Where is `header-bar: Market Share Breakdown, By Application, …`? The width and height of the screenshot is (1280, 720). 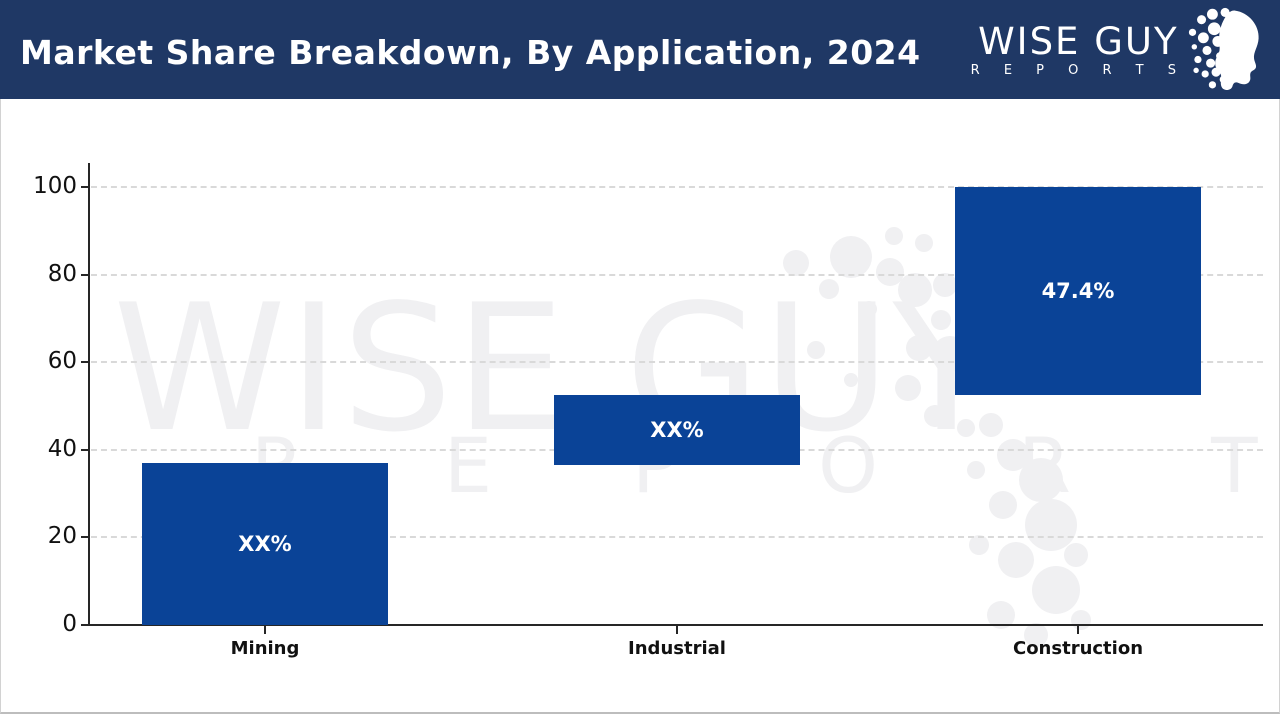
header-bar: Market Share Breakdown, By Application, … is located at coordinates (640, 49).